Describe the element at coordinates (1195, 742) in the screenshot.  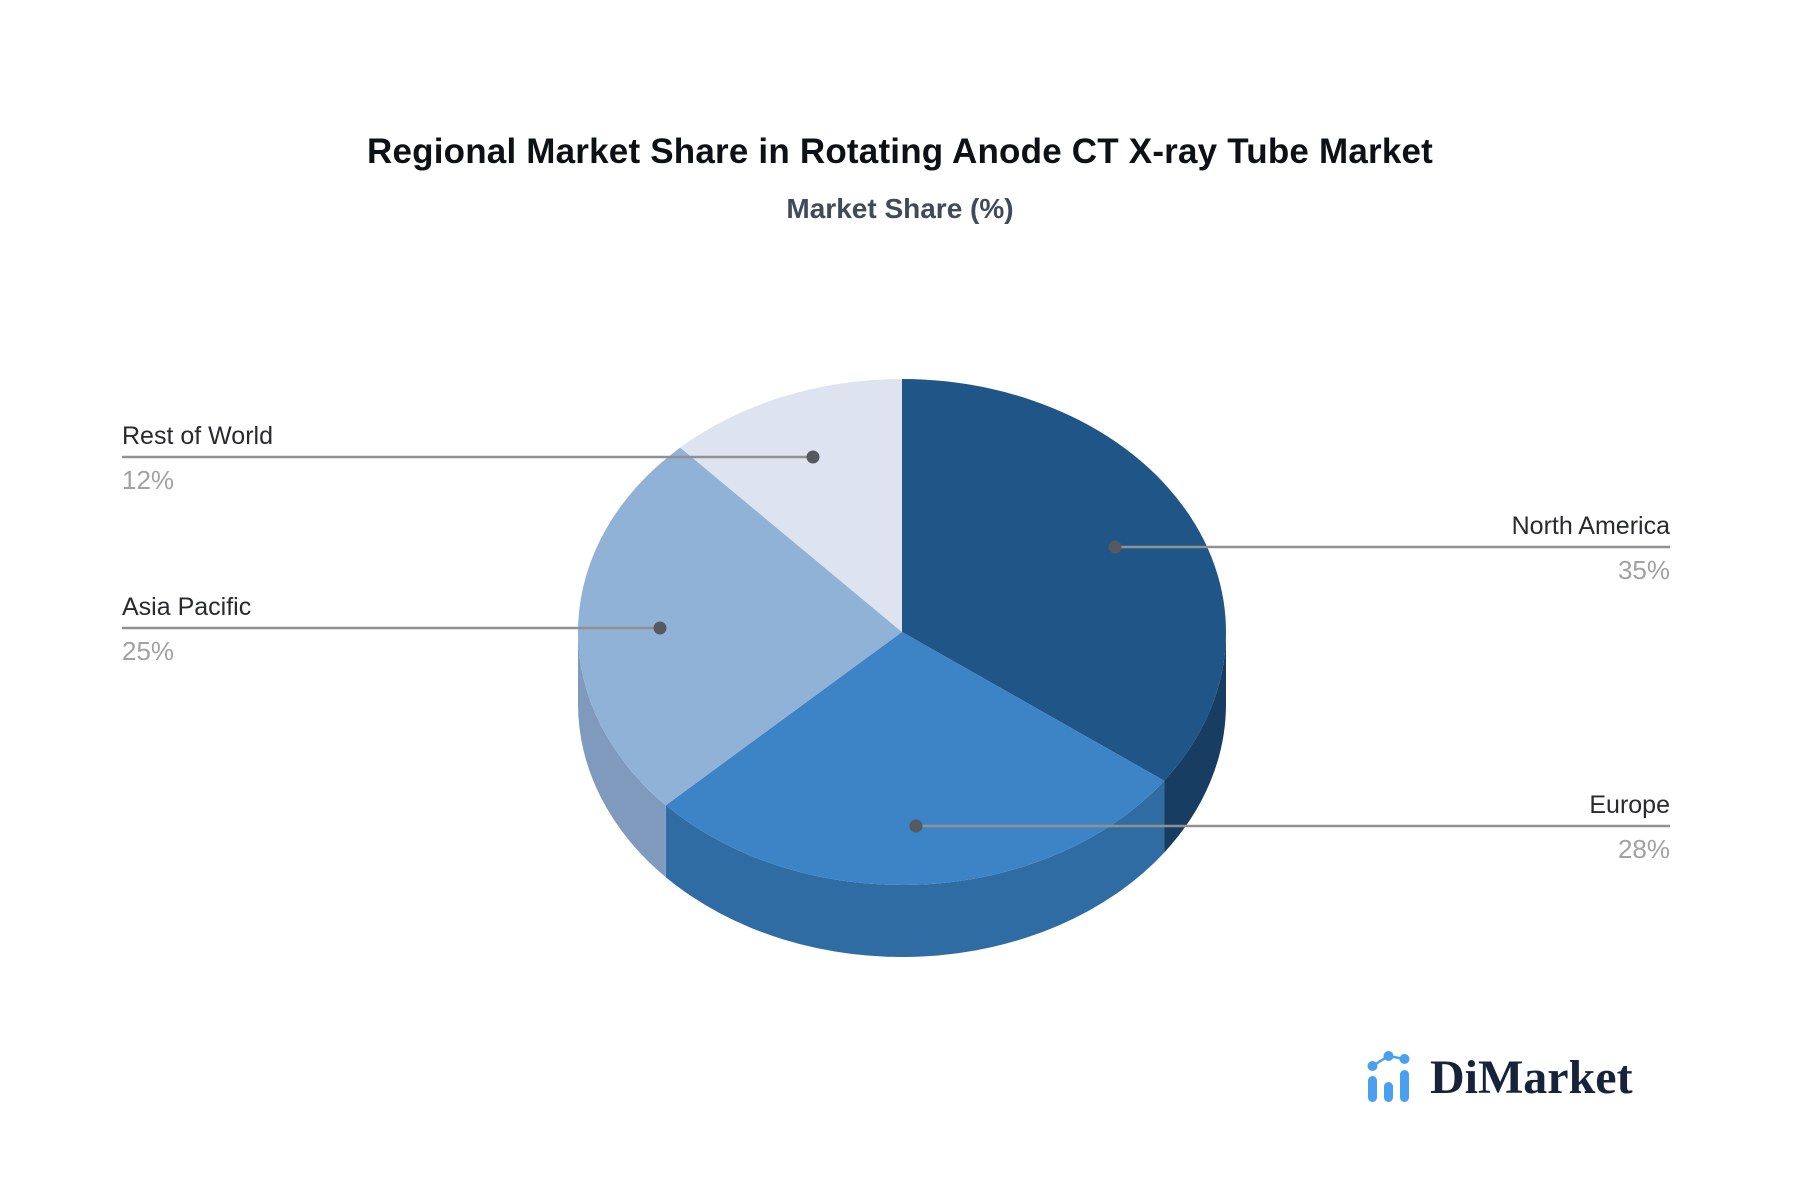
I see `pie-slice-side-north-america` at that location.